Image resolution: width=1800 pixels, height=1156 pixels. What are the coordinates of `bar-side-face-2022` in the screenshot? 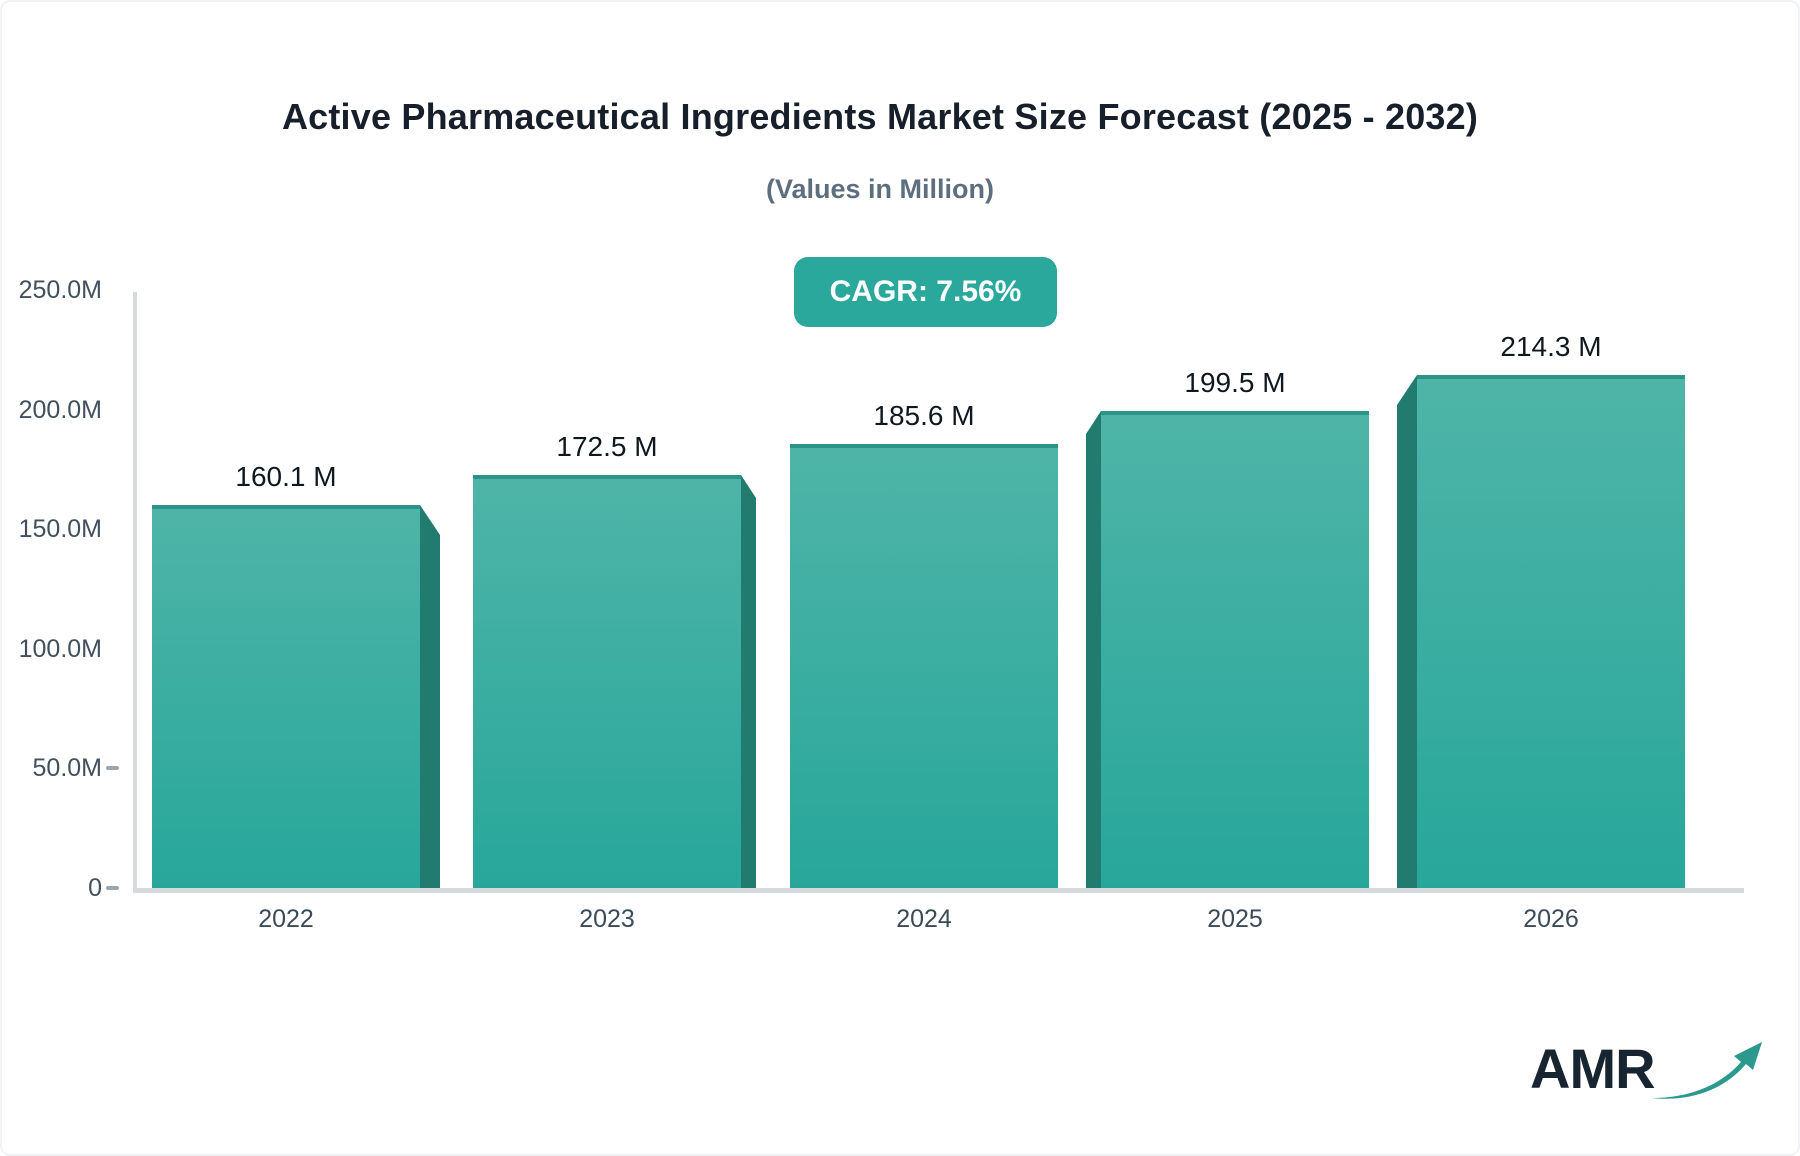 It's located at (430, 696).